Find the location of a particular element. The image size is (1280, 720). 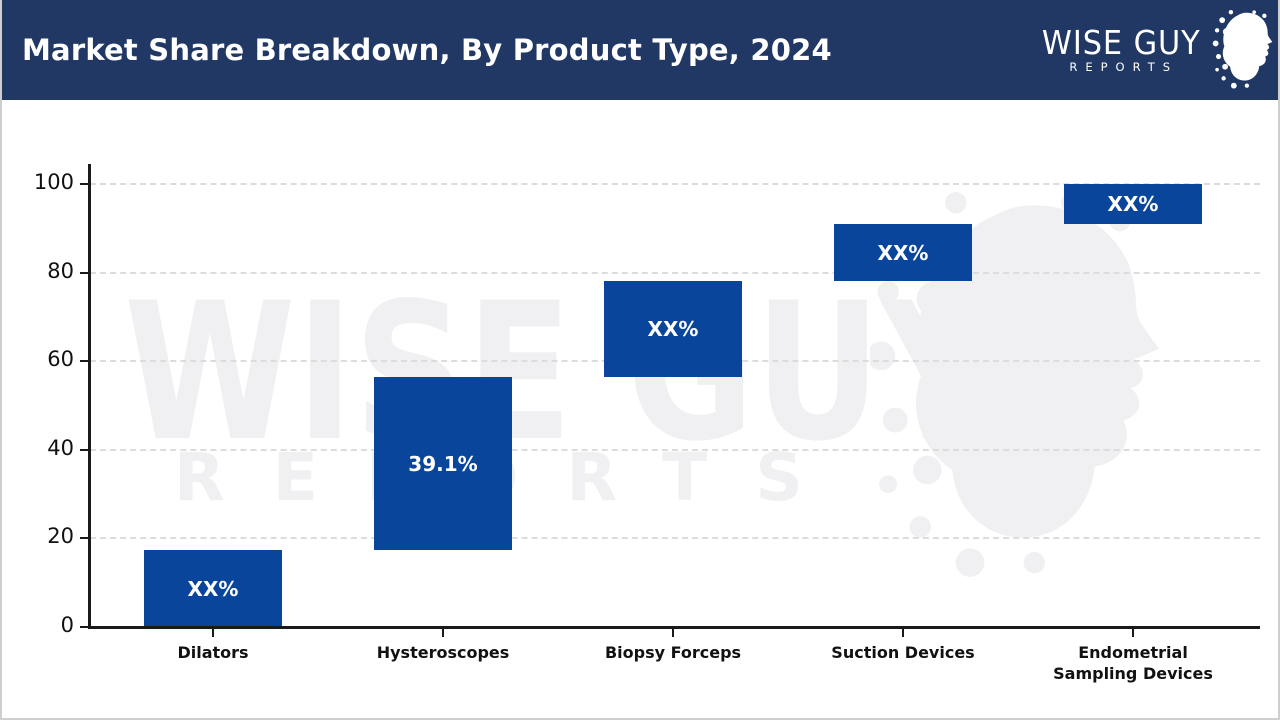

x-tick-label: Endometrial Sampling Devices is located at coordinates (1133, 663).